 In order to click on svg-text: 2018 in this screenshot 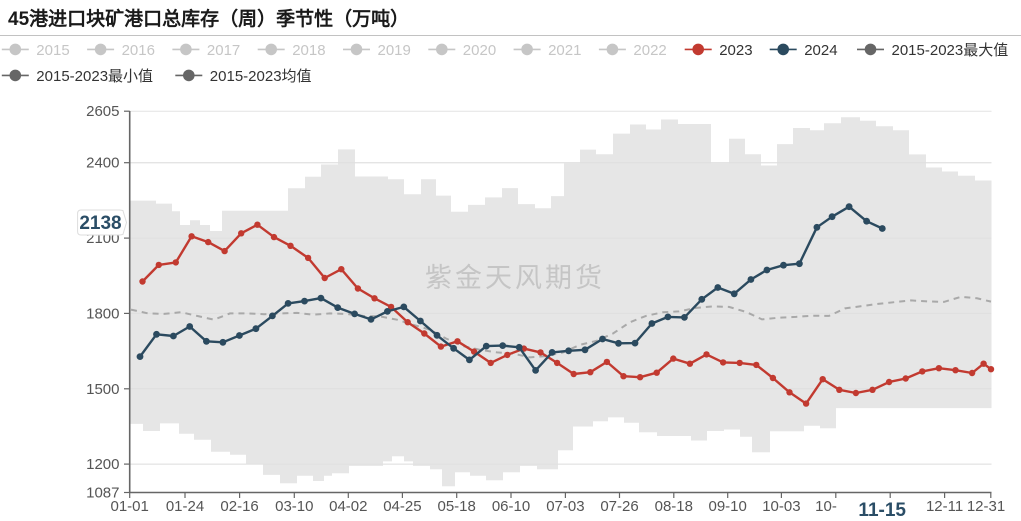, I will do `click(308, 50)`.